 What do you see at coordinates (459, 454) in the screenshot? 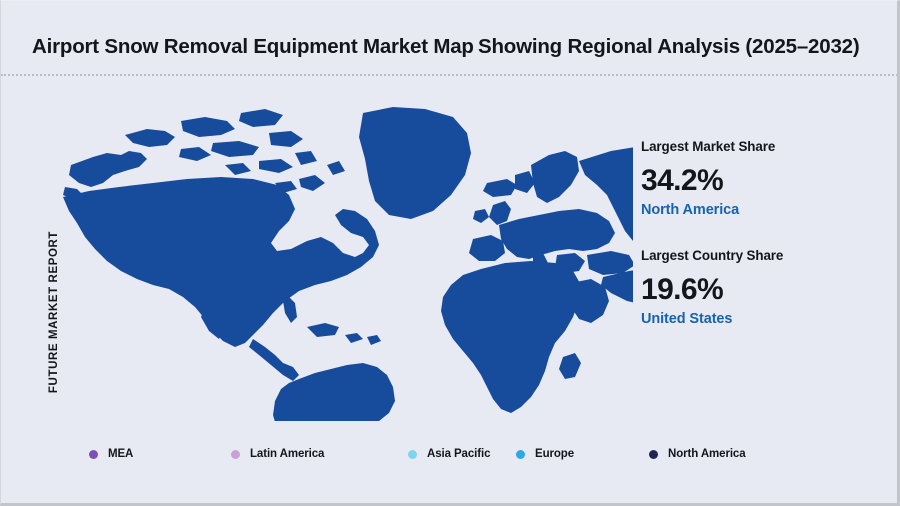
I see `legend-label-asia-pacific: Asia Pacific` at bounding box center [459, 454].